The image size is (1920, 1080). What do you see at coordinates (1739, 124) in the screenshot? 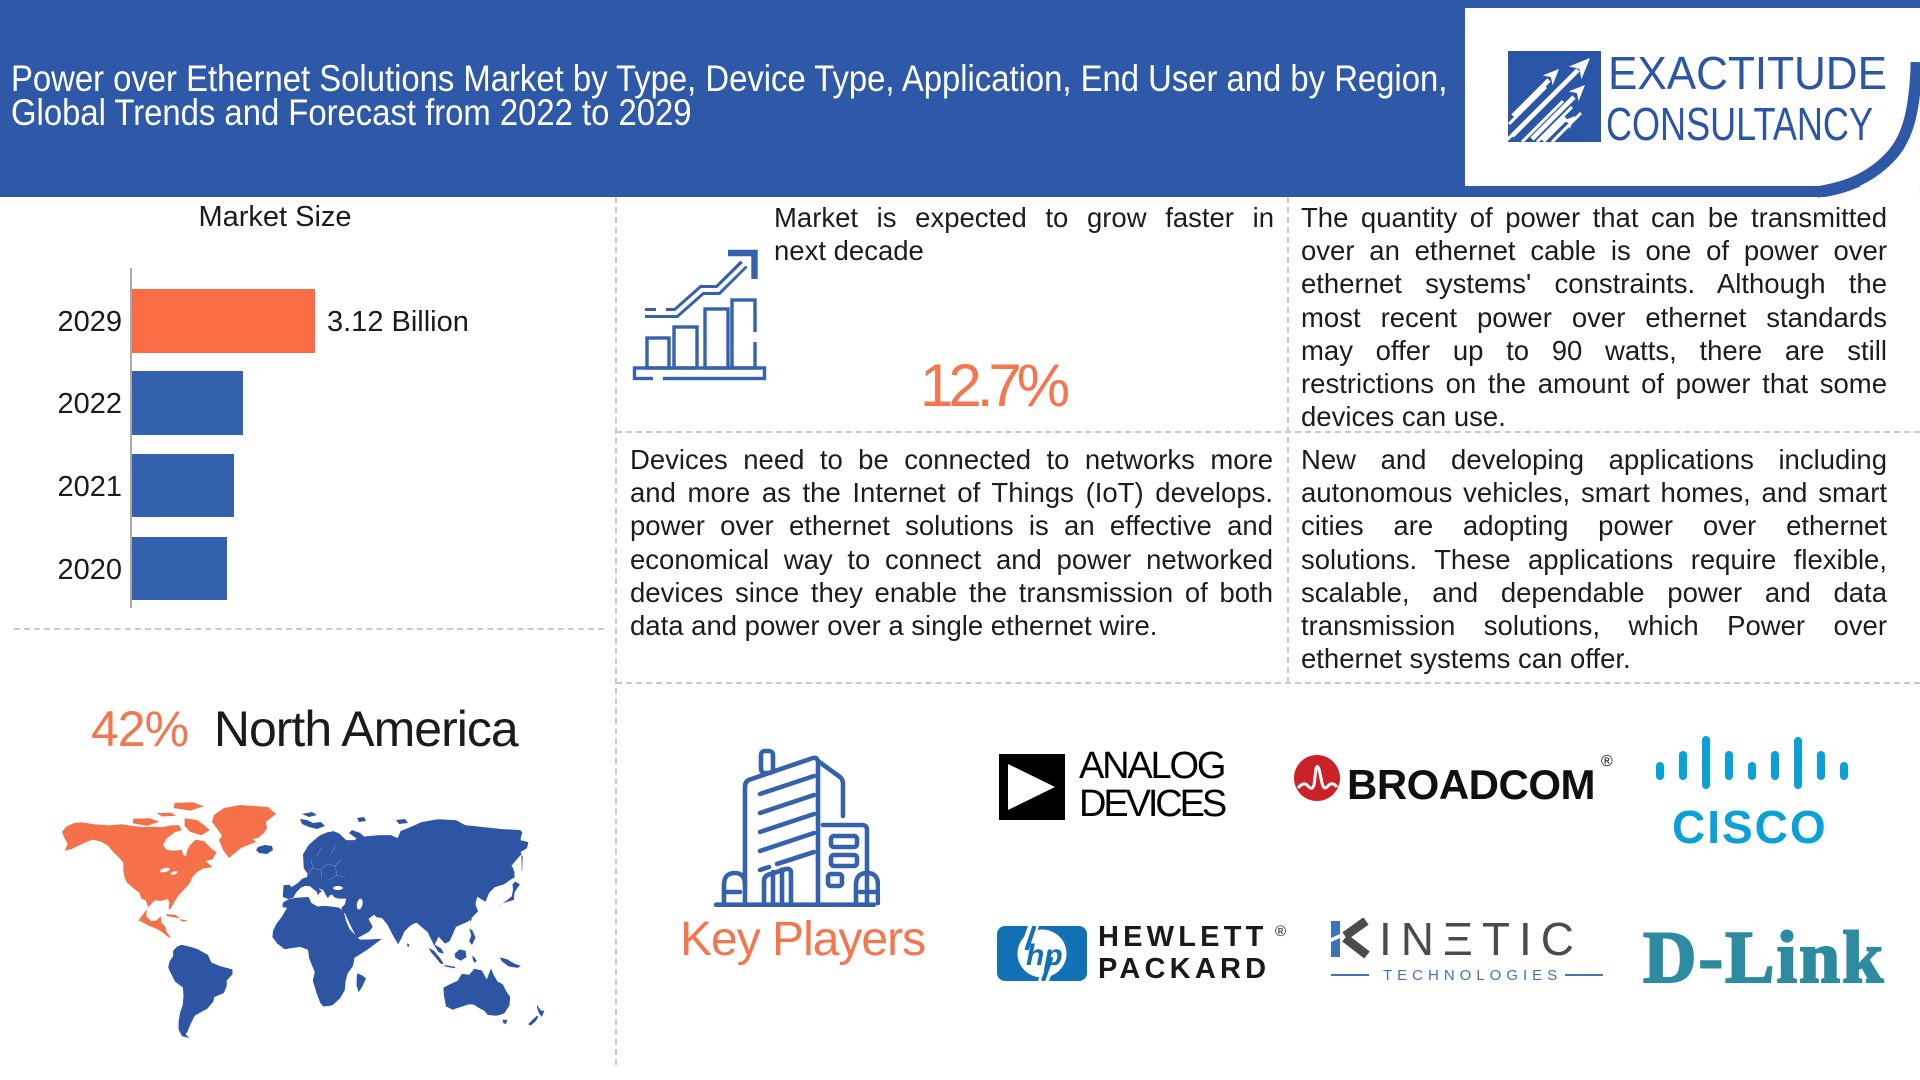
I see `svg-text: CONSULTANCY` at bounding box center [1739, 124].